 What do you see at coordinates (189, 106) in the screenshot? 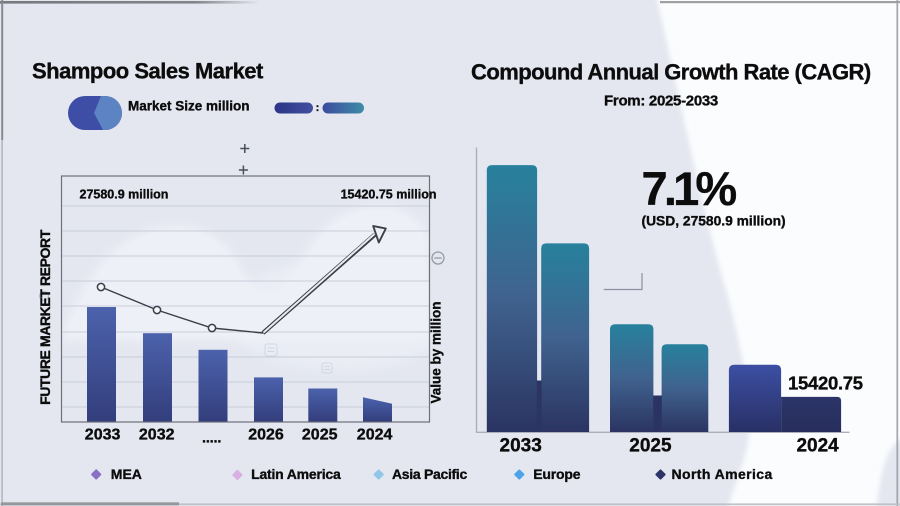
I see `svg-text: Market Size million` at bounding box center [189, 106].